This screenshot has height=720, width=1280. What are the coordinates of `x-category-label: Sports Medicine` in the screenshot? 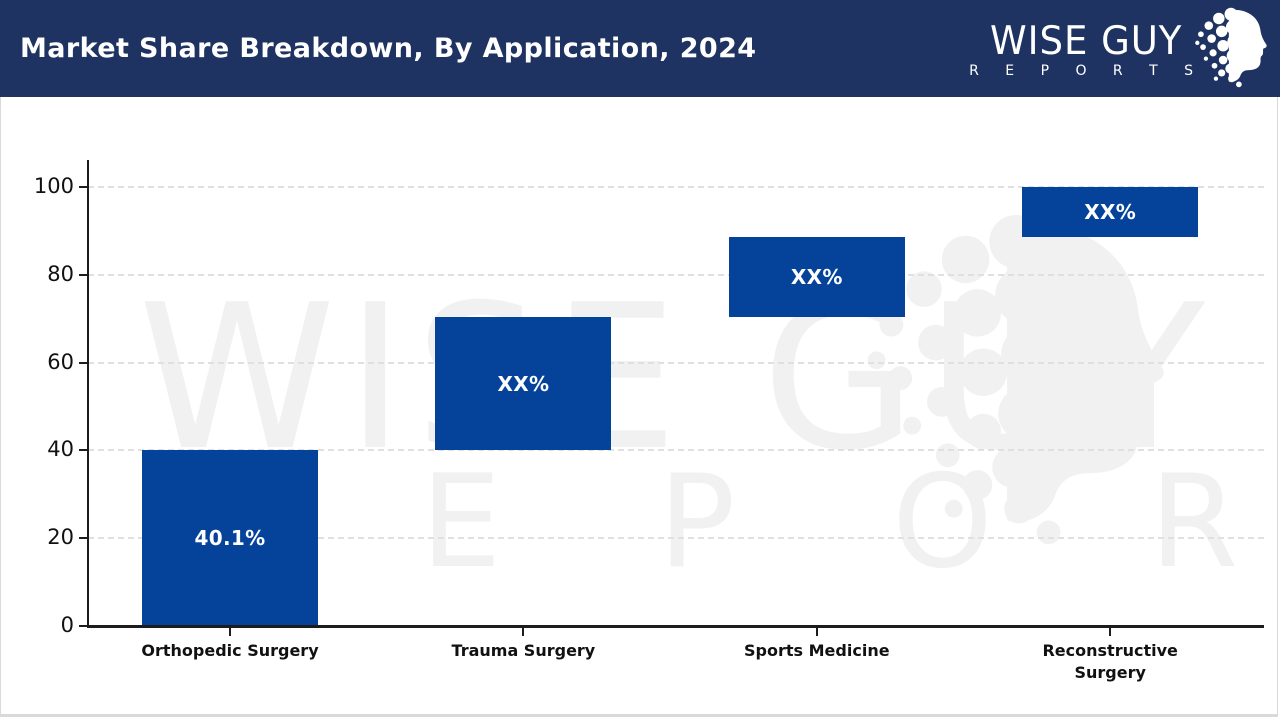 It's located at (817, 650).